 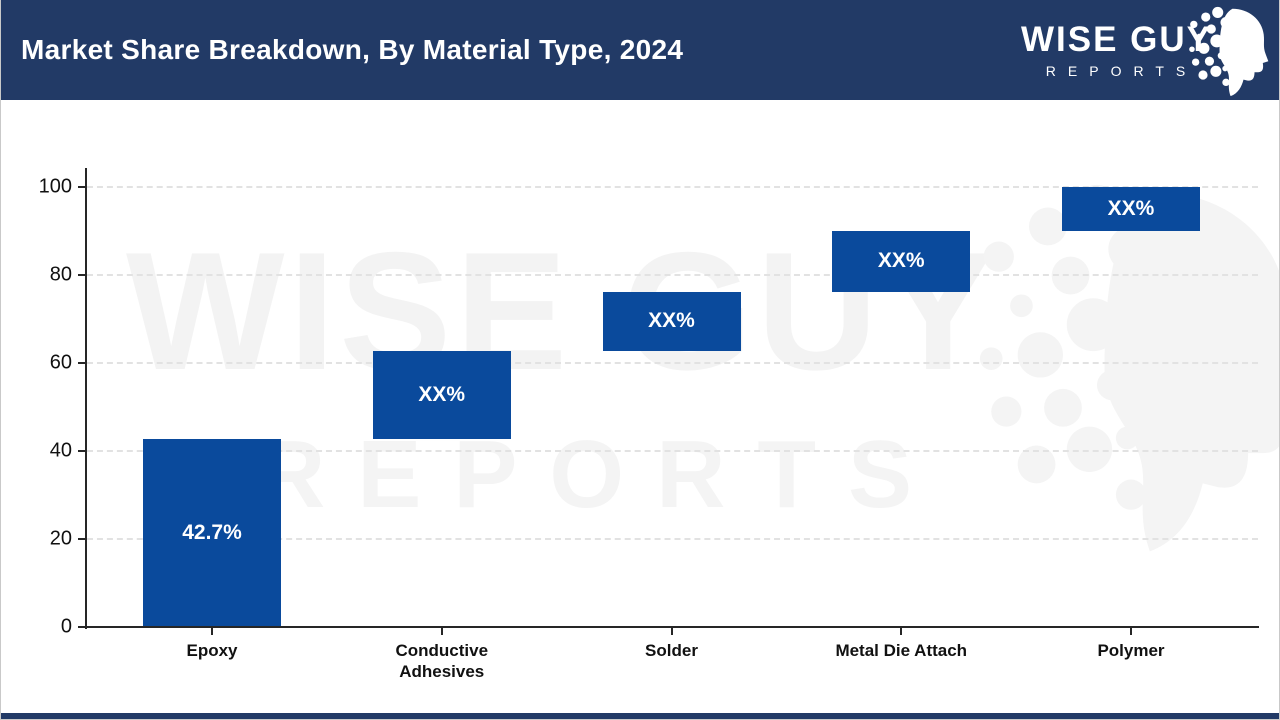 I want to click on y-tick-label-0: 0, so click(x=66, y=626).